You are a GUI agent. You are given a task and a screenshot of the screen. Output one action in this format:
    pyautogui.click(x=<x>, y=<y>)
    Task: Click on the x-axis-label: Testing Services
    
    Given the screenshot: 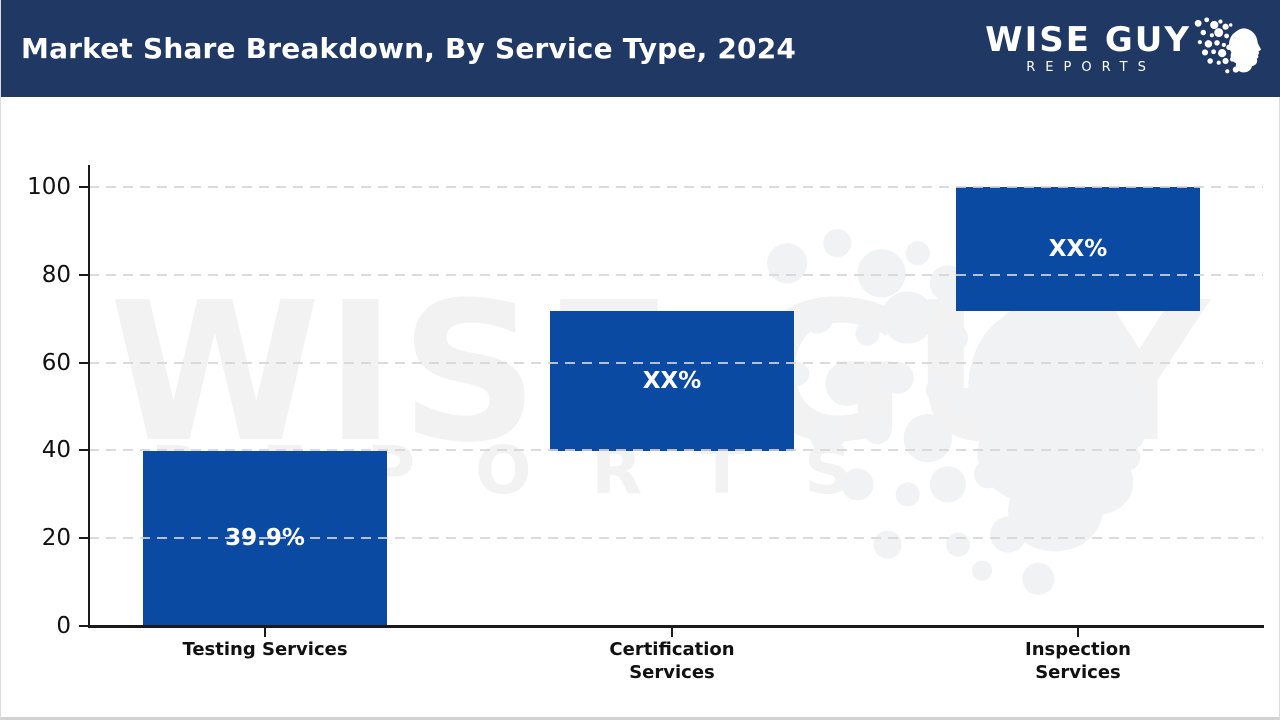 What is the action you would take?
    pyautogui.click(x=265, y=649)
    